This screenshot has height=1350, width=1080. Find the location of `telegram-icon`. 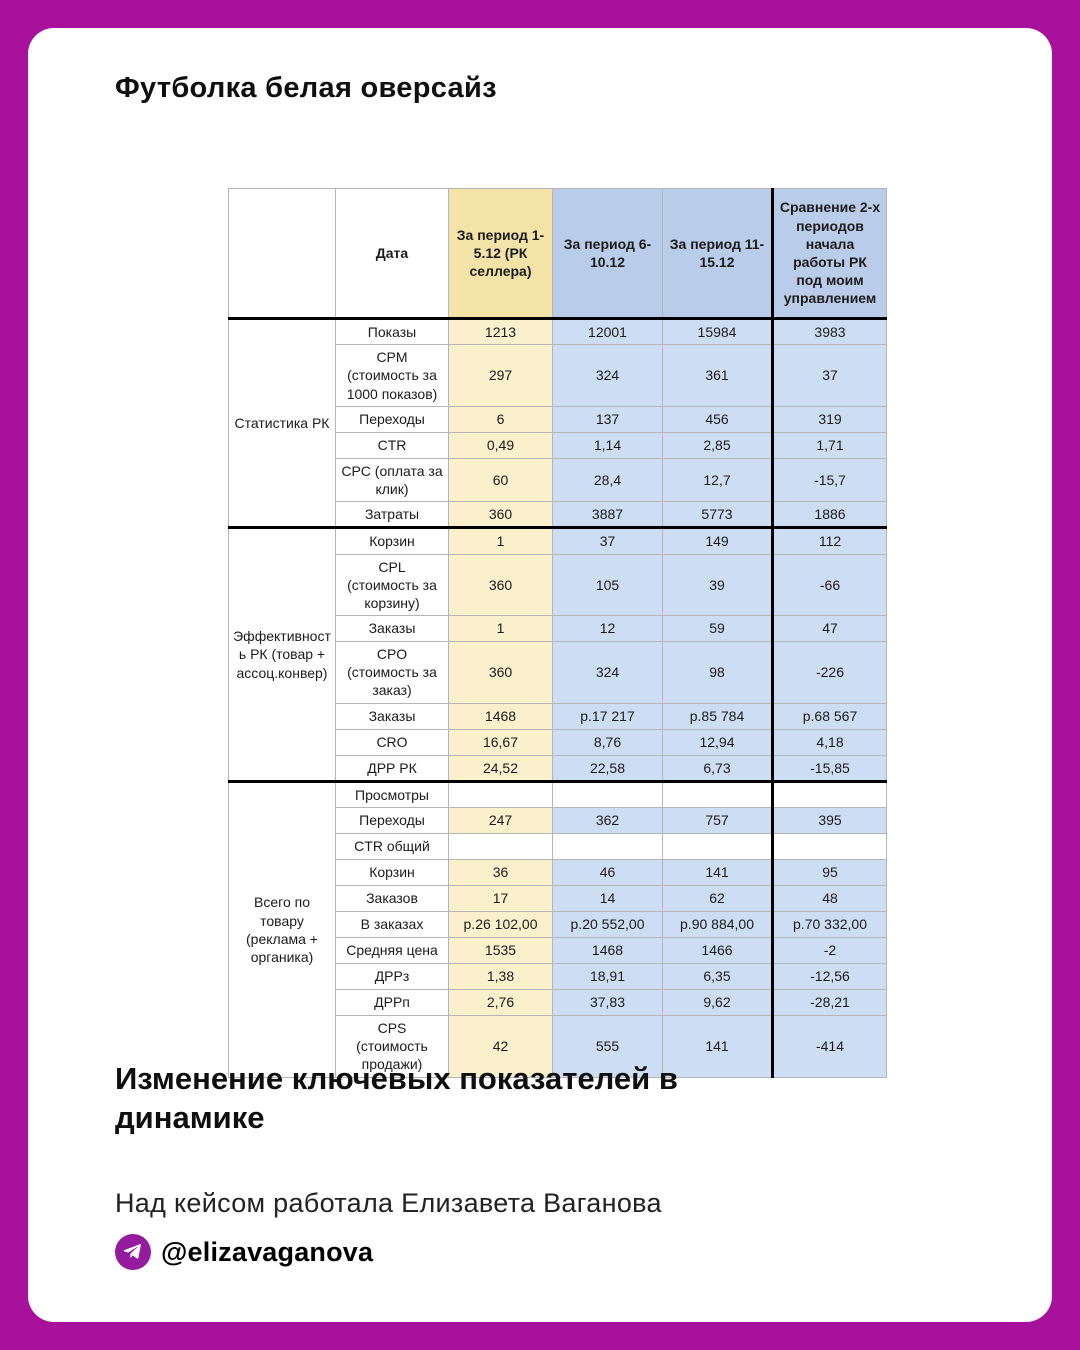

telegram-icon is located at coordinates (133, 1252).